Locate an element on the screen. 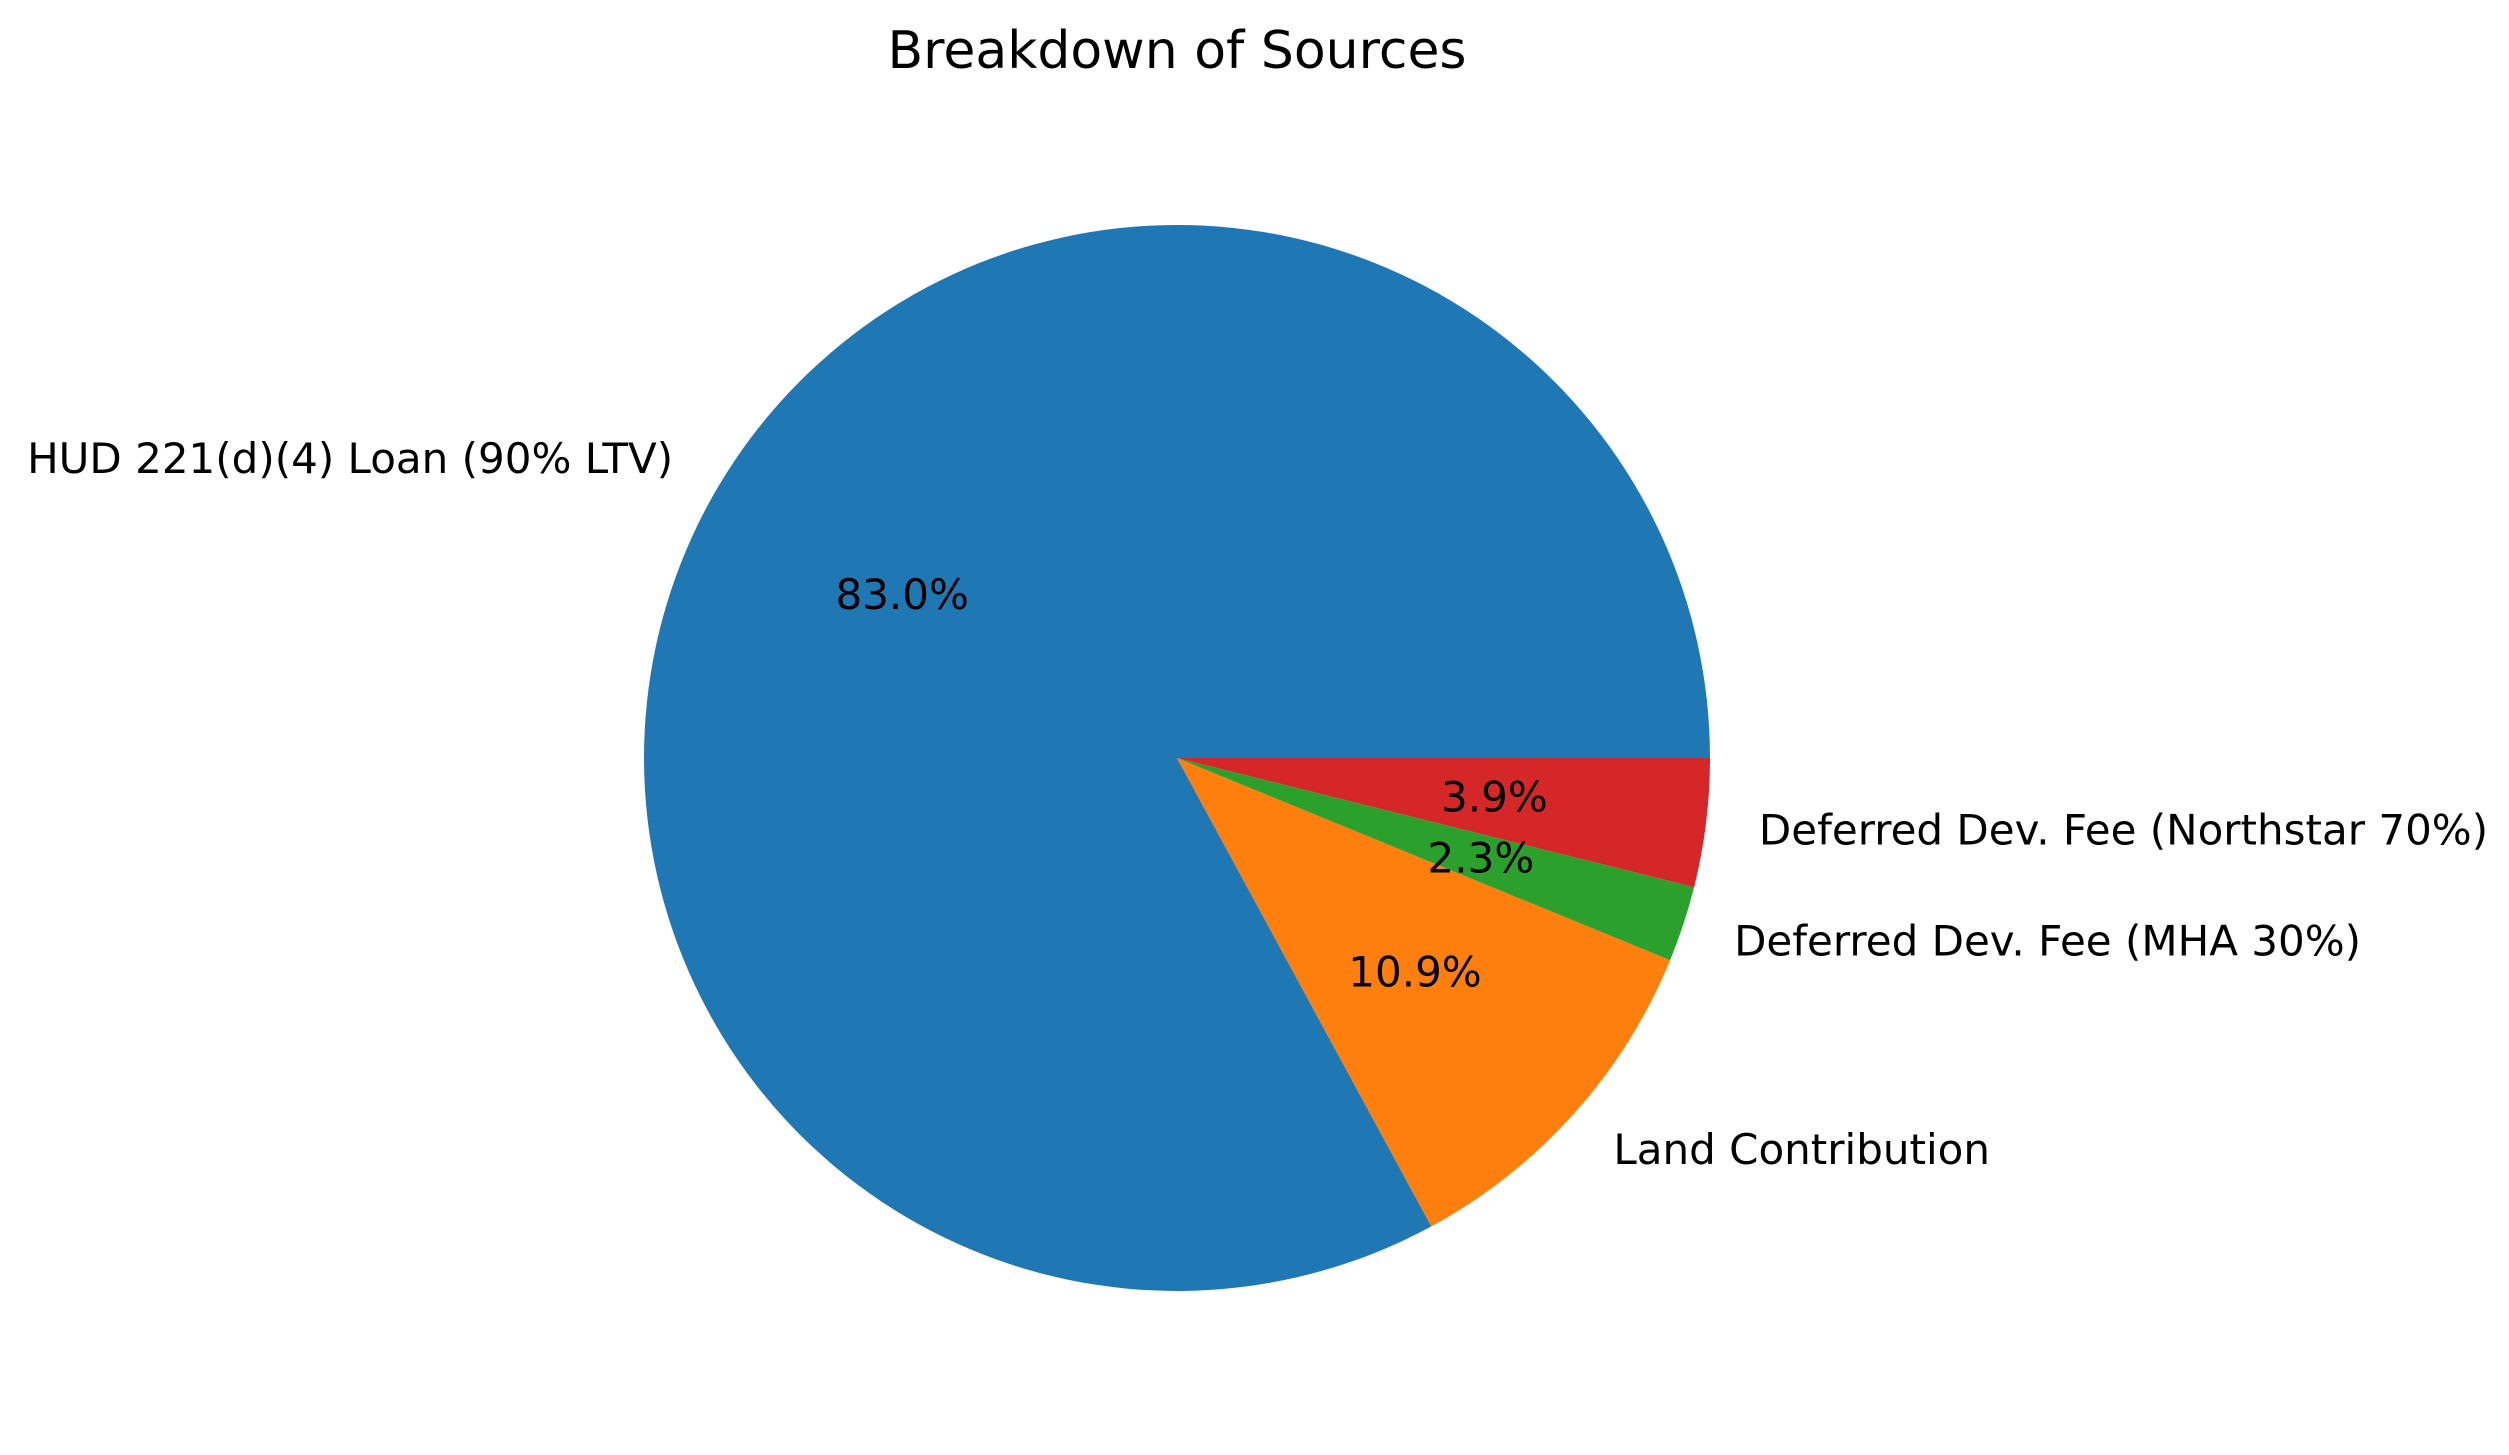  slice-pct-0: 83.0% is located at coordinates (901, 594).